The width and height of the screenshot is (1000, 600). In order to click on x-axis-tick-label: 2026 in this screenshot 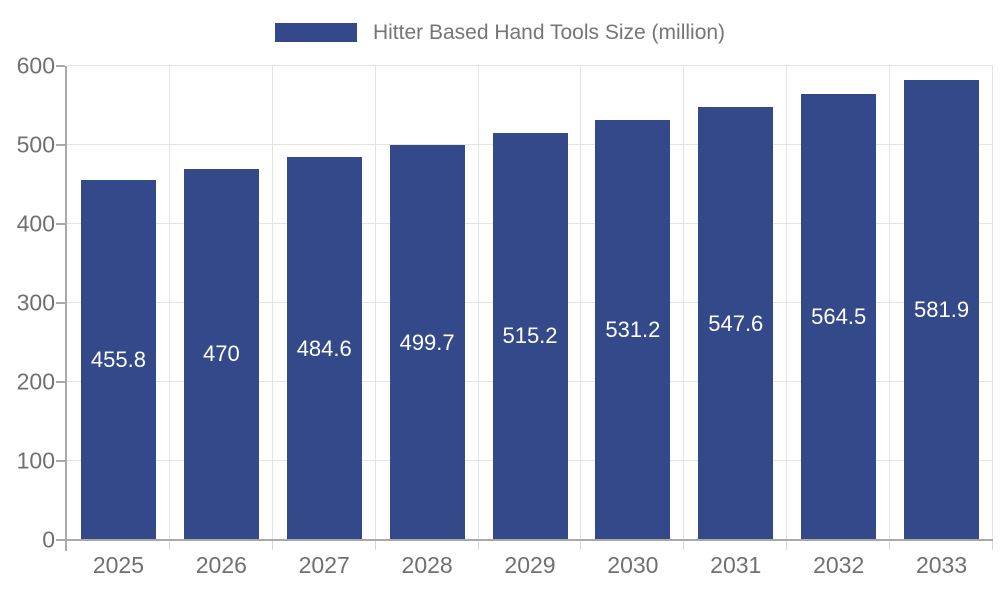, I will do `click(221, 565)`.